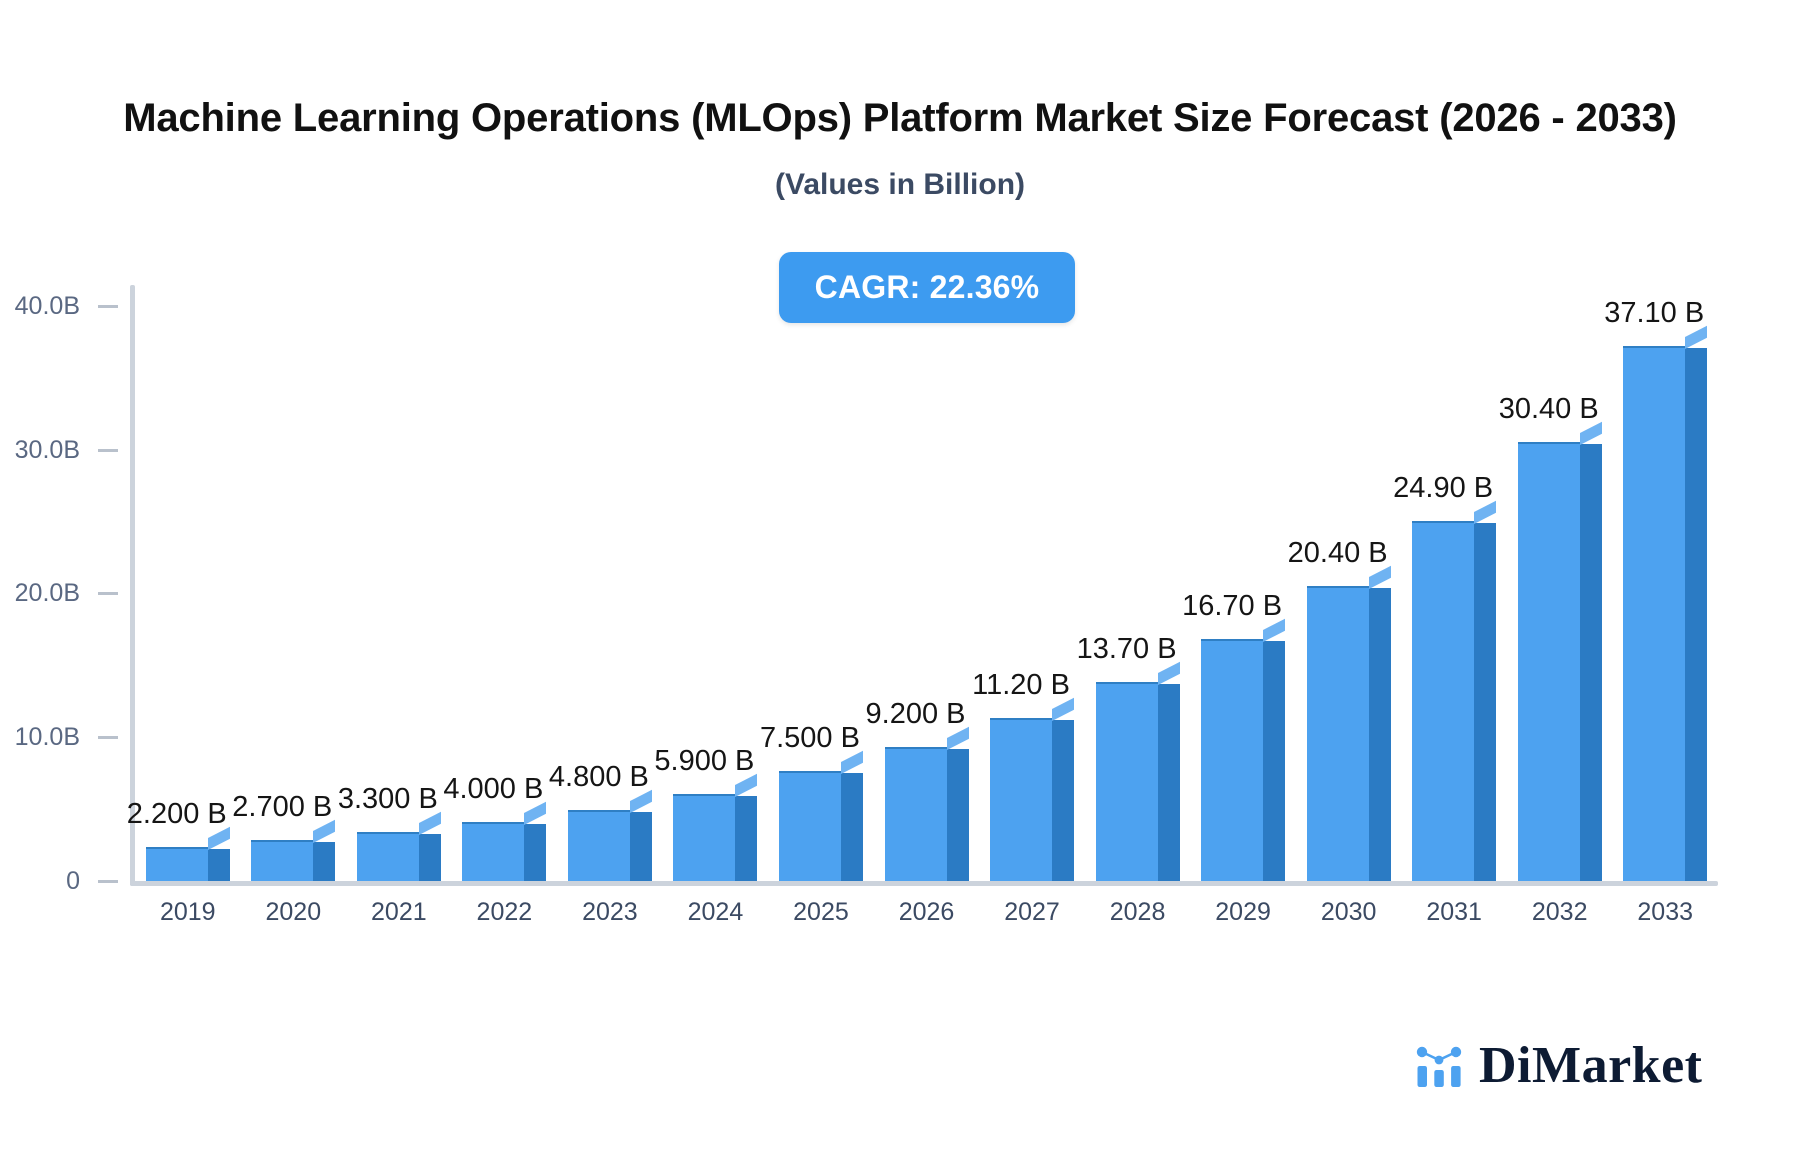 Image resolution: width=1800 pixels, height=1156 pixels. I want to click on bar-column: 16.70 B, so click(1234, 583).